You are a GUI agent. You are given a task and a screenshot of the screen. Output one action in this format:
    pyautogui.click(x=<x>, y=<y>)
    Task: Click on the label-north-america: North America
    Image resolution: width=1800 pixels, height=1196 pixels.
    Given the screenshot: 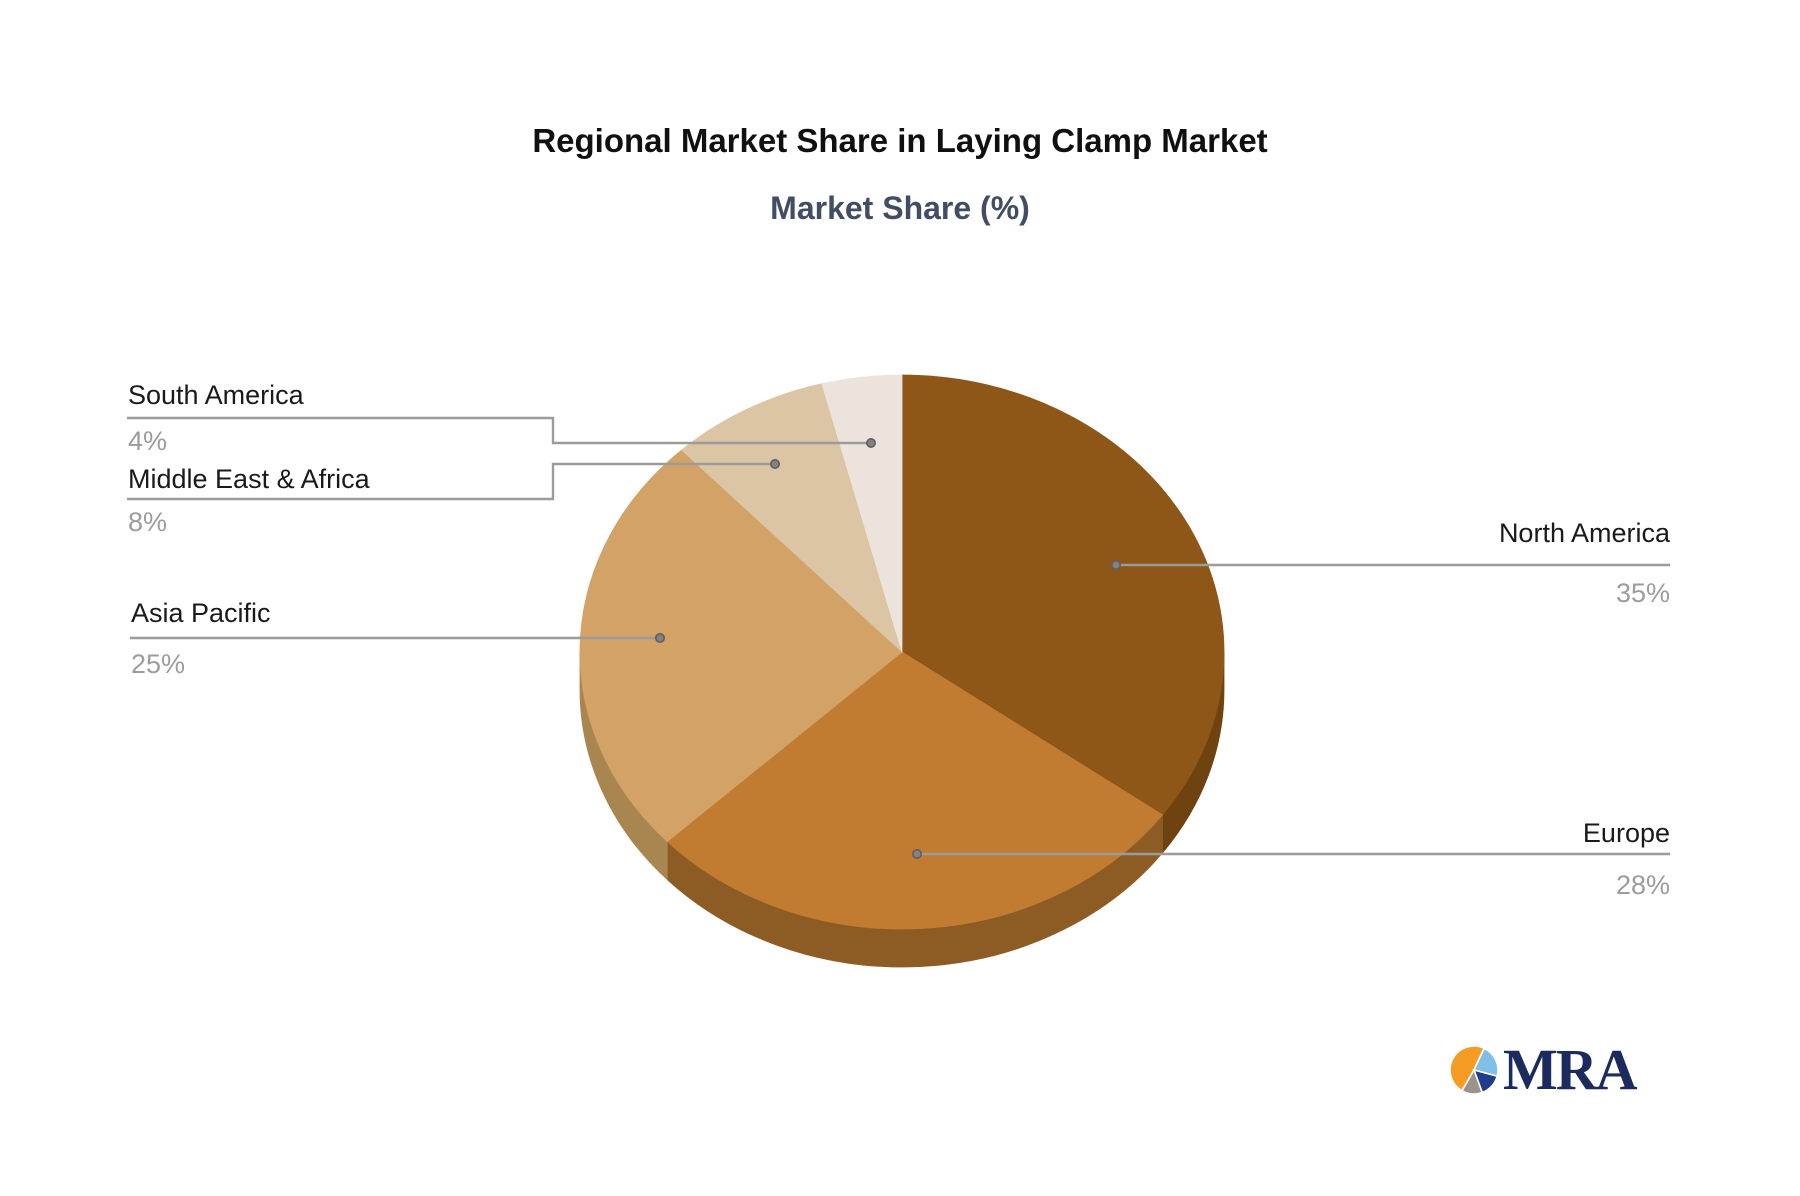 What is the action you would take?
    pyautogui.click(x=1584, y=533)
    